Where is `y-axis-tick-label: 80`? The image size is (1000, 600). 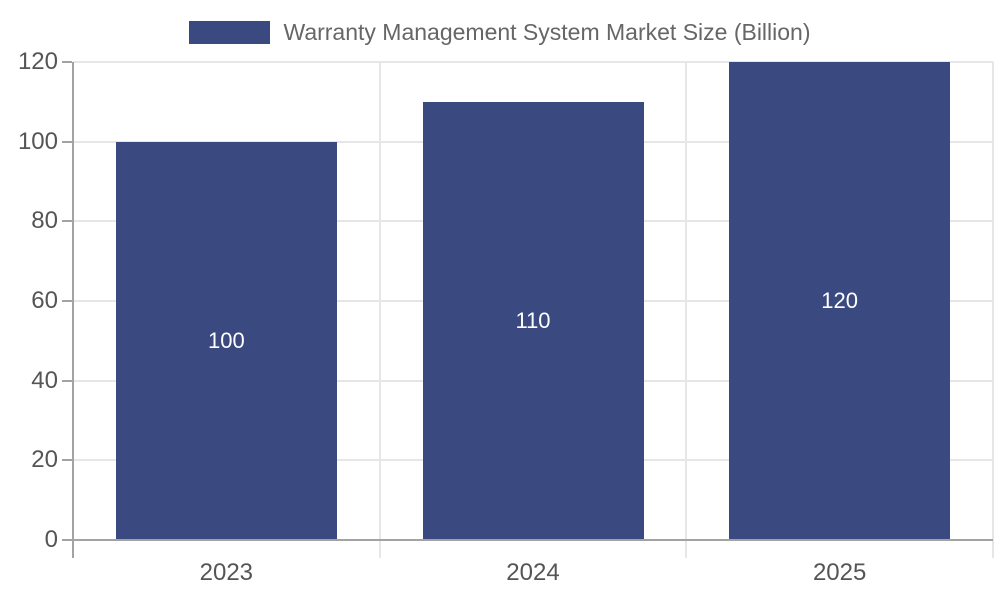
y-axis-tick-label: 80 is located at coordinates (44, 221).